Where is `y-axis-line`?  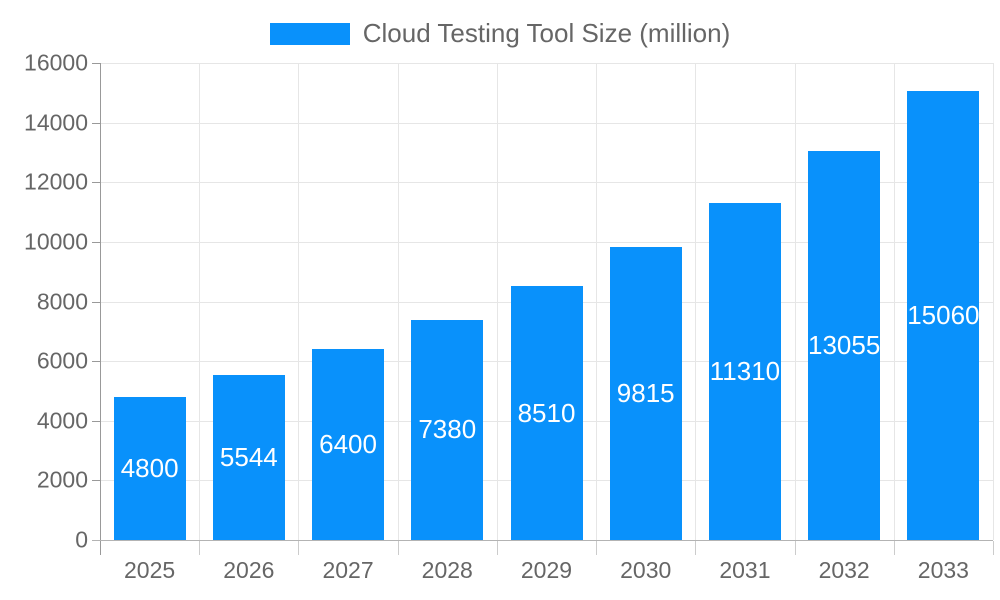
y-axis-line is located at coordinates (100, 309).